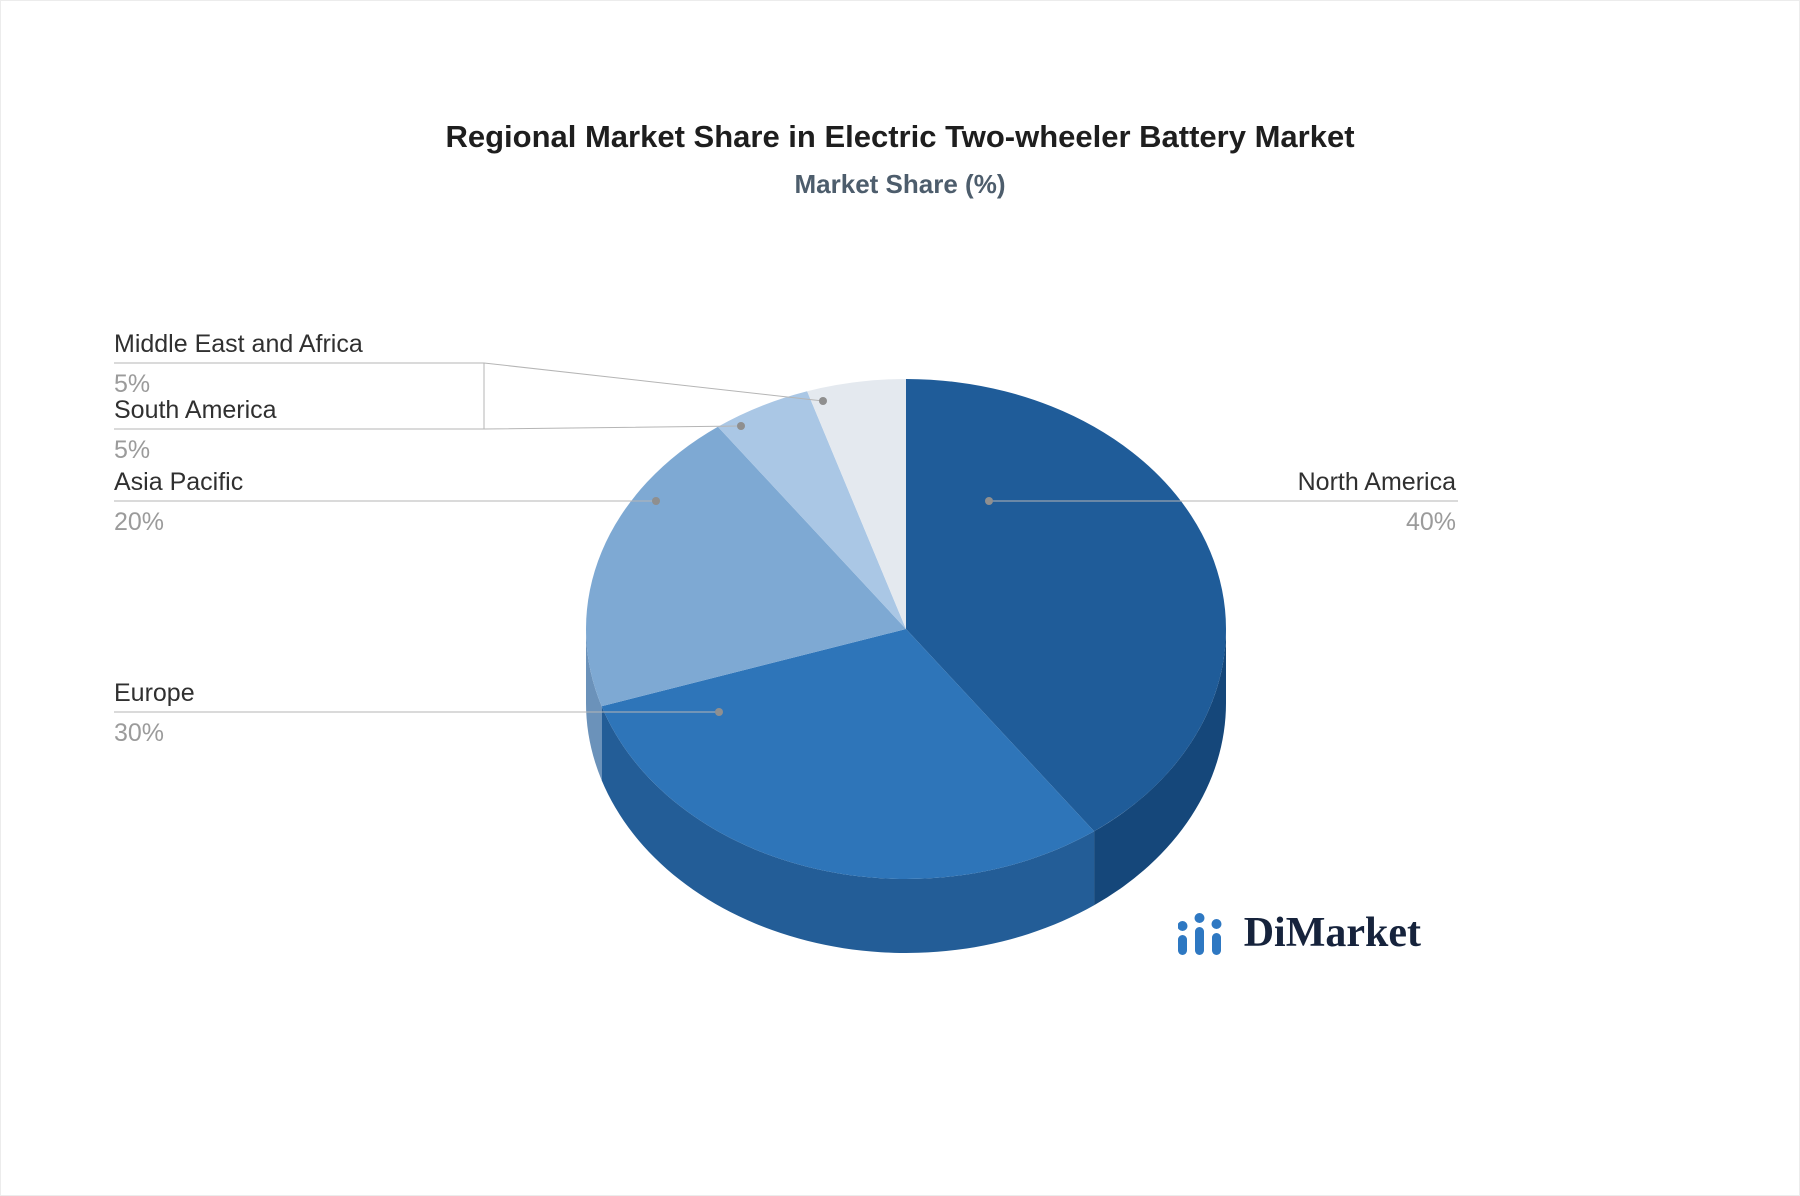  I want to click on label-europe: Europe 30%, so click(154, 713).